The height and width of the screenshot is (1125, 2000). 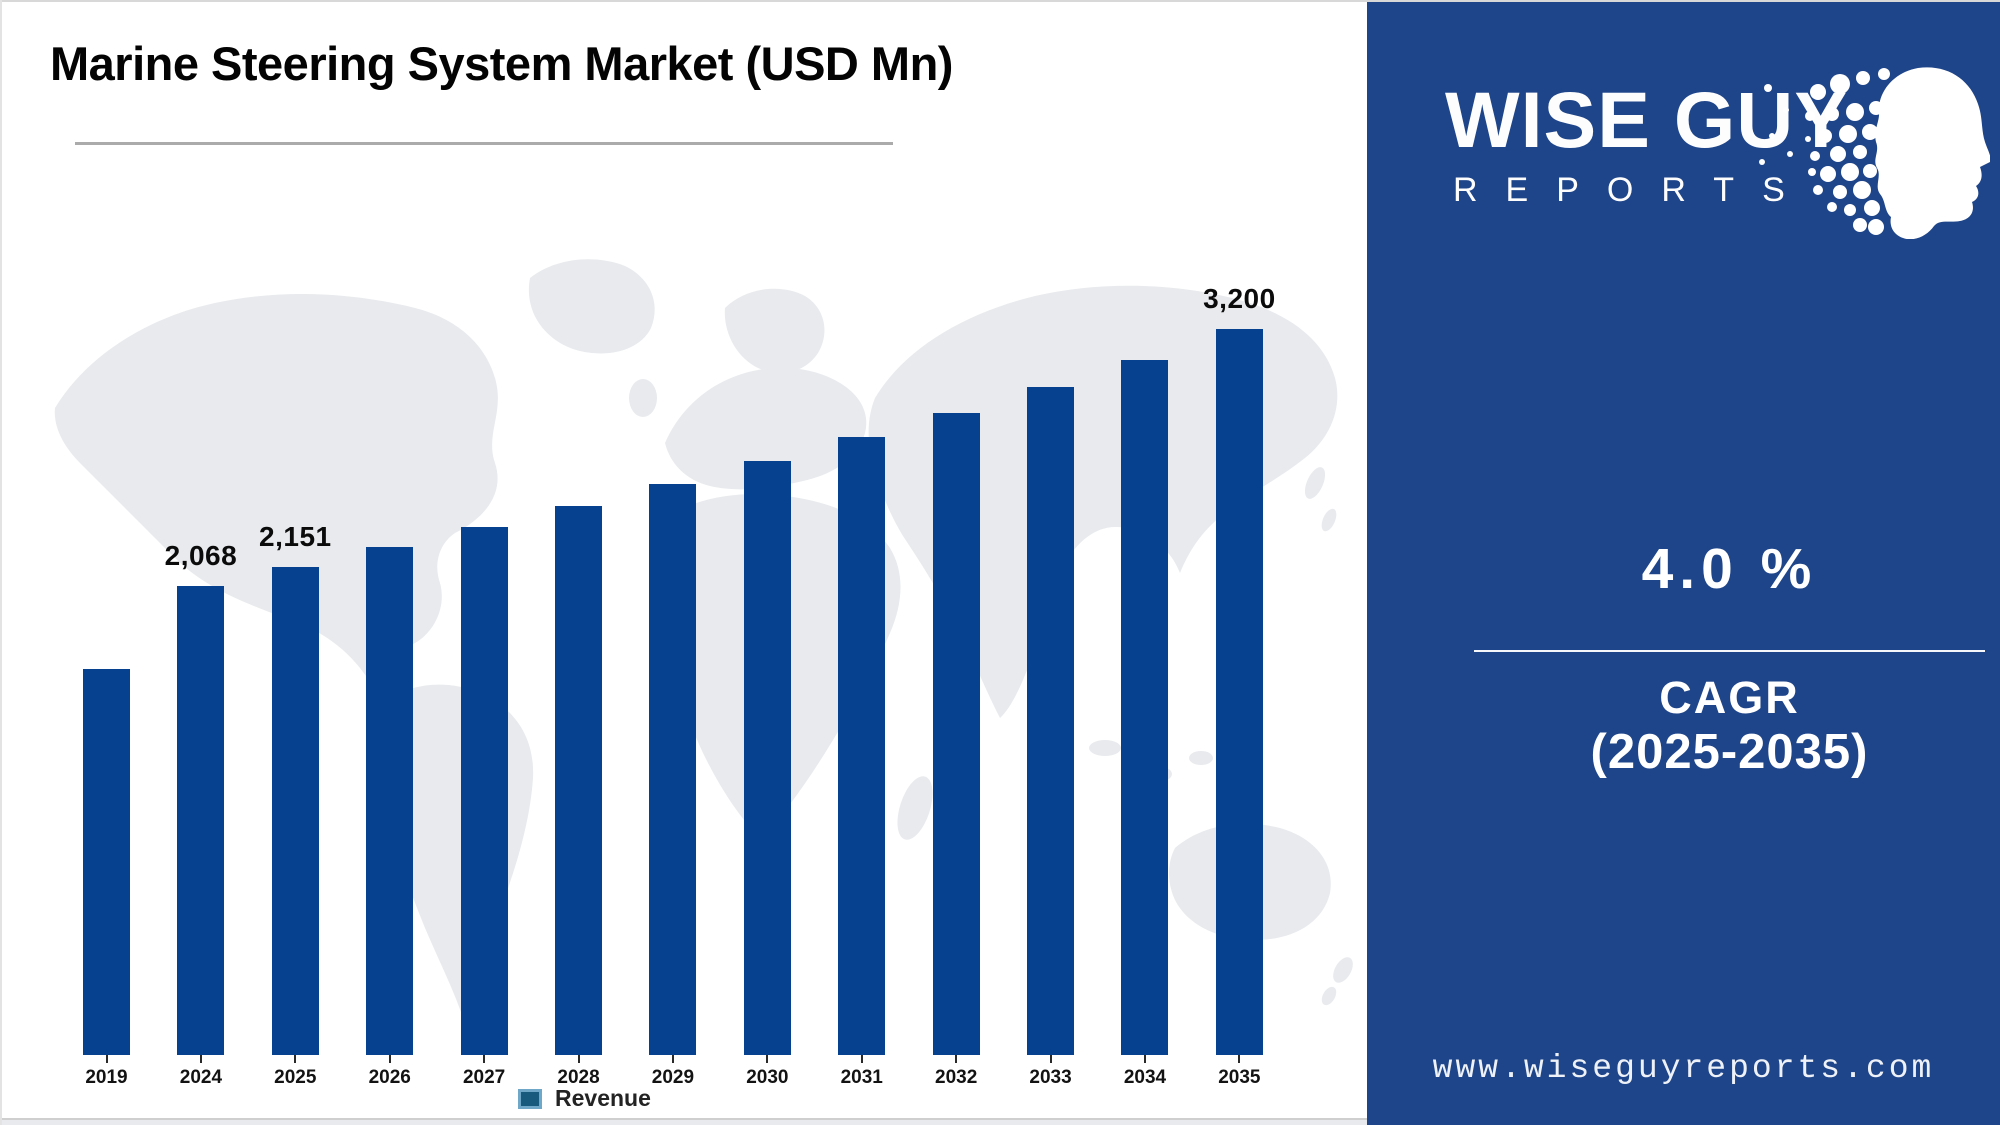 I want to click on legend-swatch, so click(x=530, y=1098).